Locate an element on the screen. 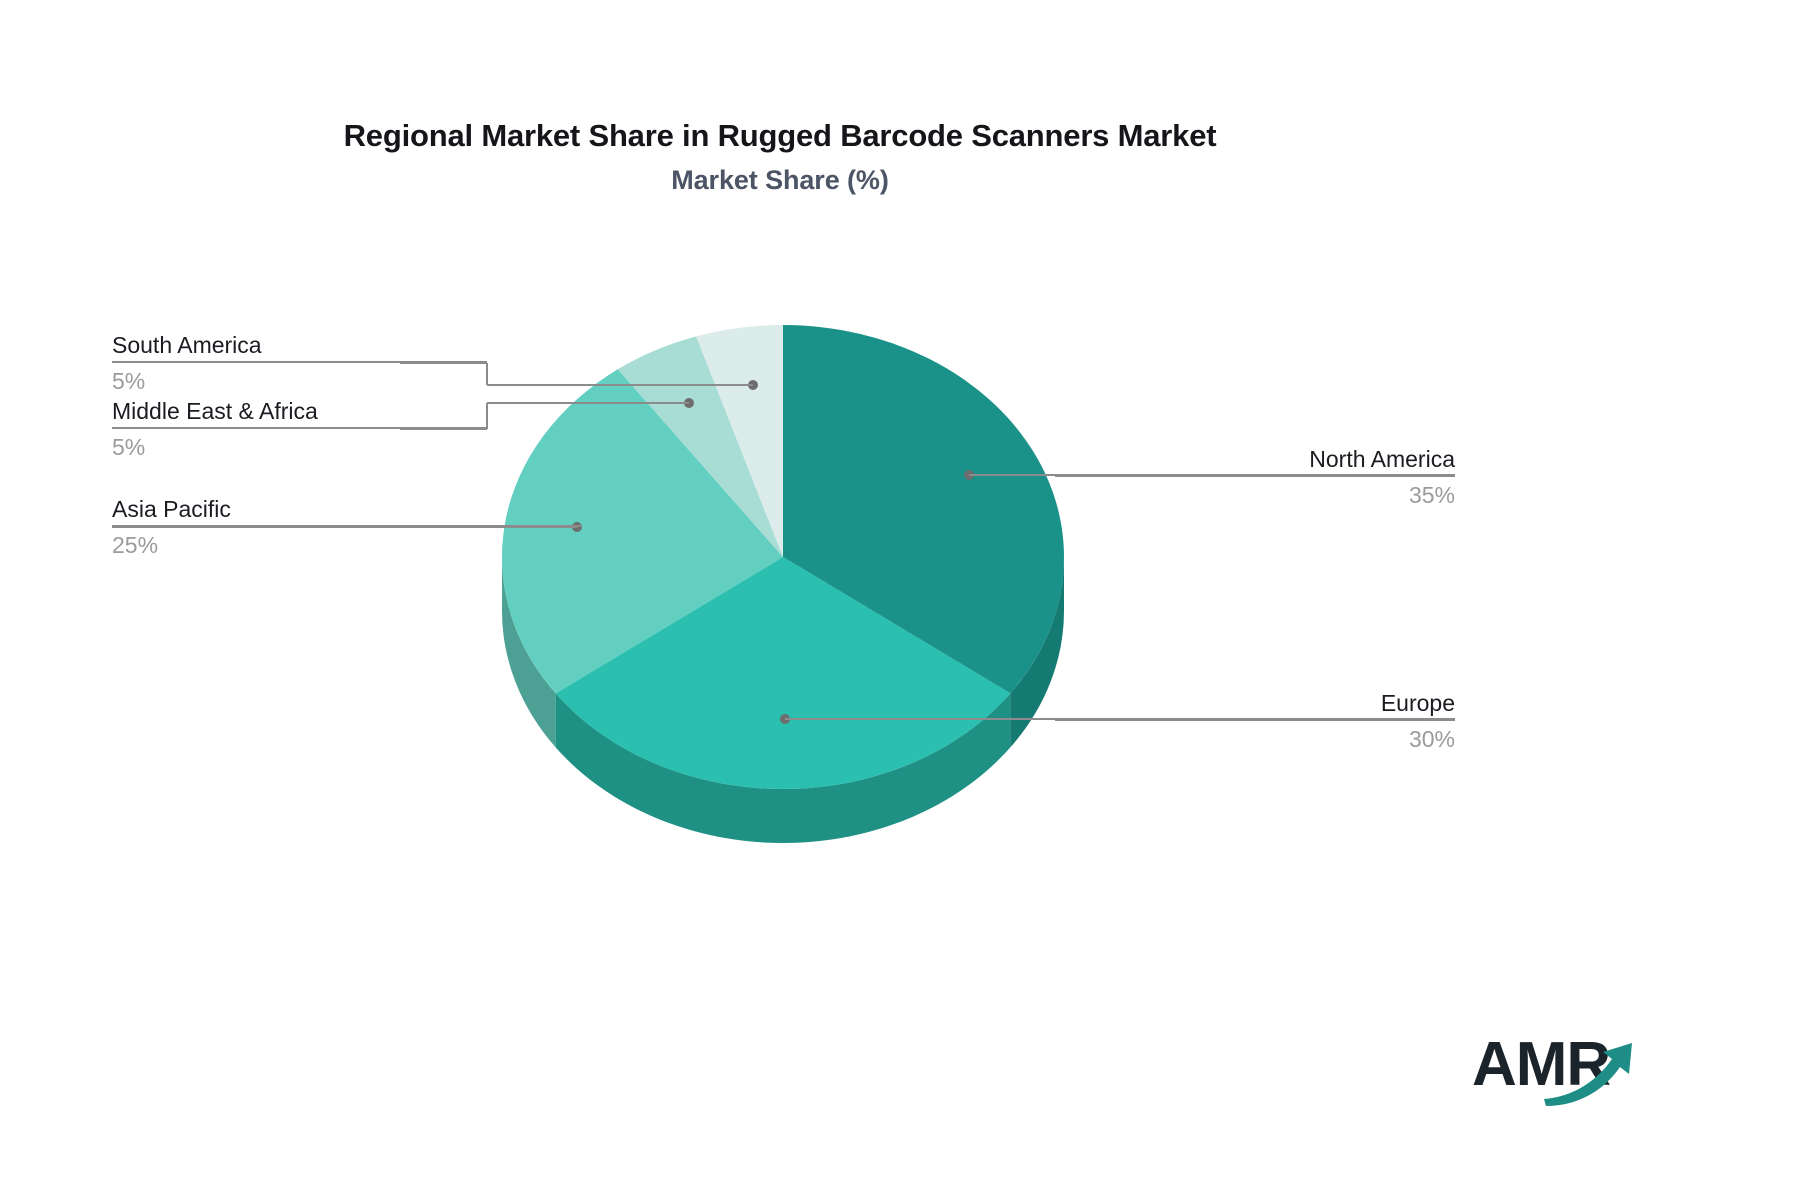  pie-slice-north-america is located at coordinates (923, 509).